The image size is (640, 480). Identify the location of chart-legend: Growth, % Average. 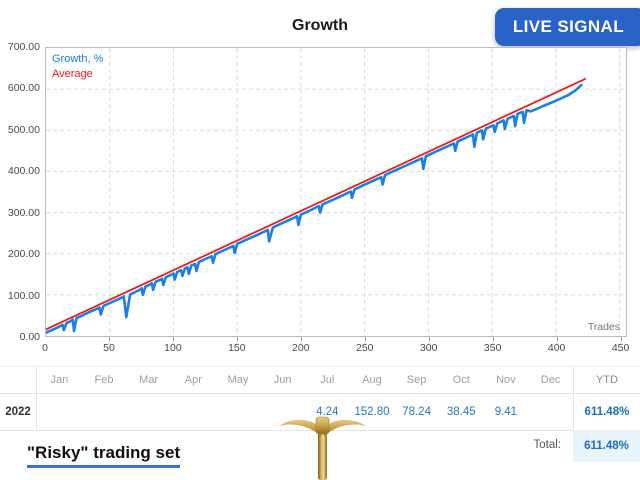
(77, 67).